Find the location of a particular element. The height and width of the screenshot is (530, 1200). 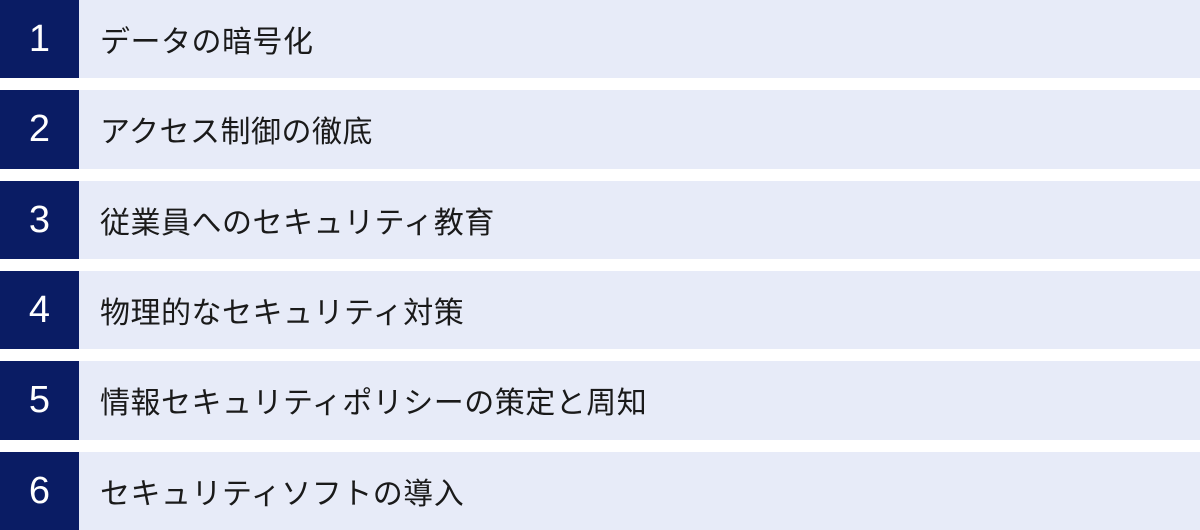

item-number-badge: 6 is located at coordinates (39, 490).